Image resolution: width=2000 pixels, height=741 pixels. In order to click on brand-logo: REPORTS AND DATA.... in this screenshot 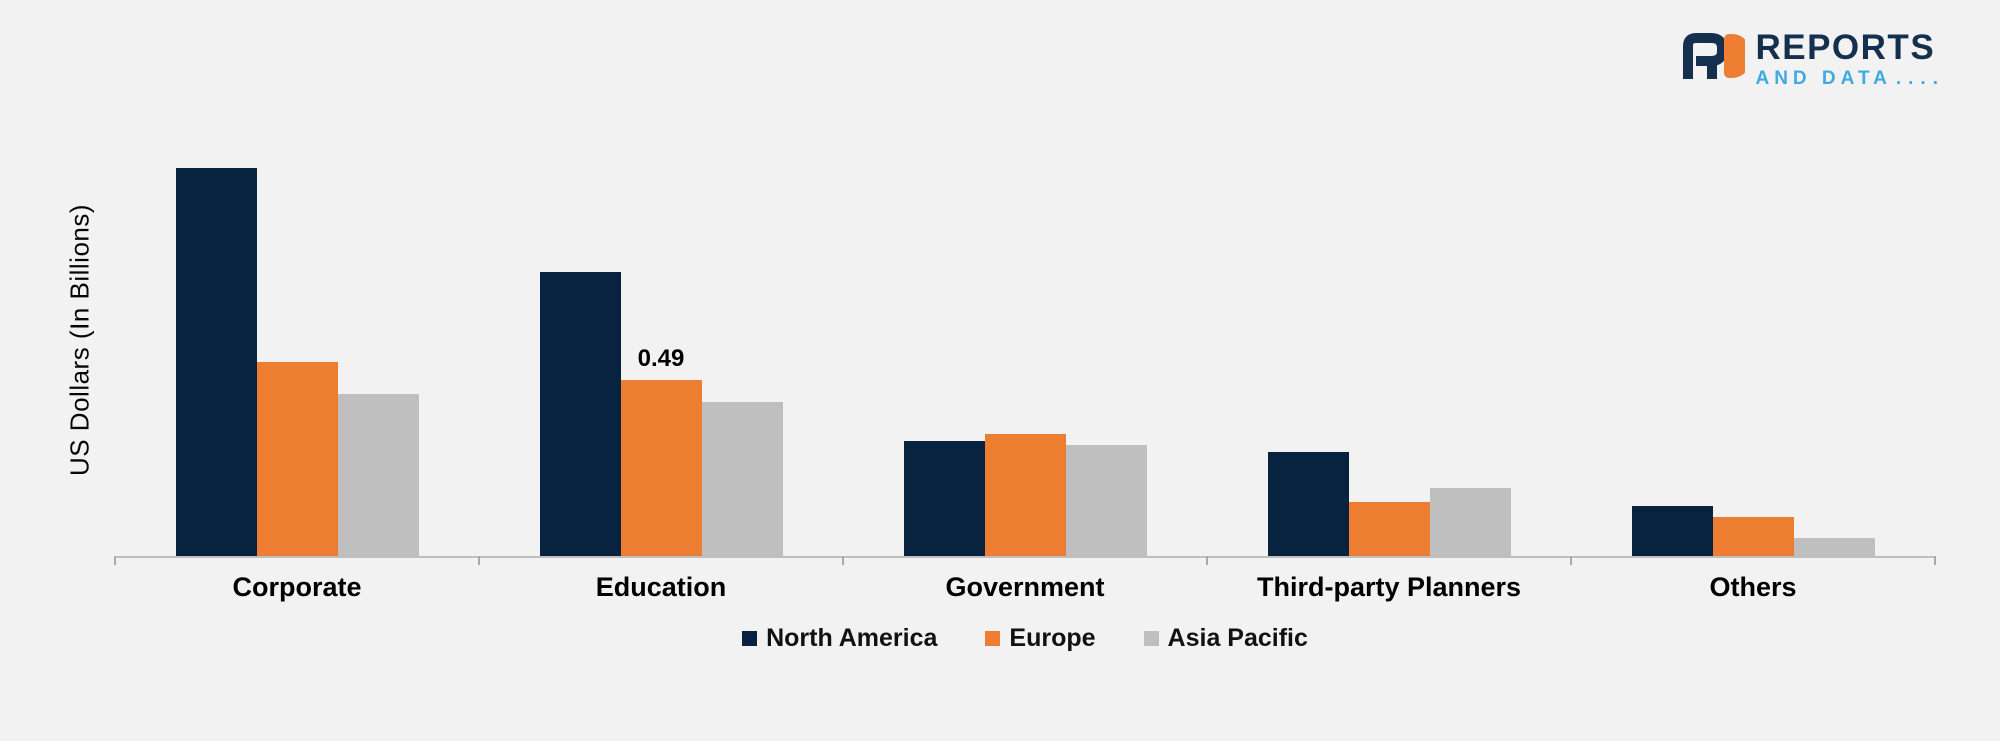, I will do `click(1812, 60)`.